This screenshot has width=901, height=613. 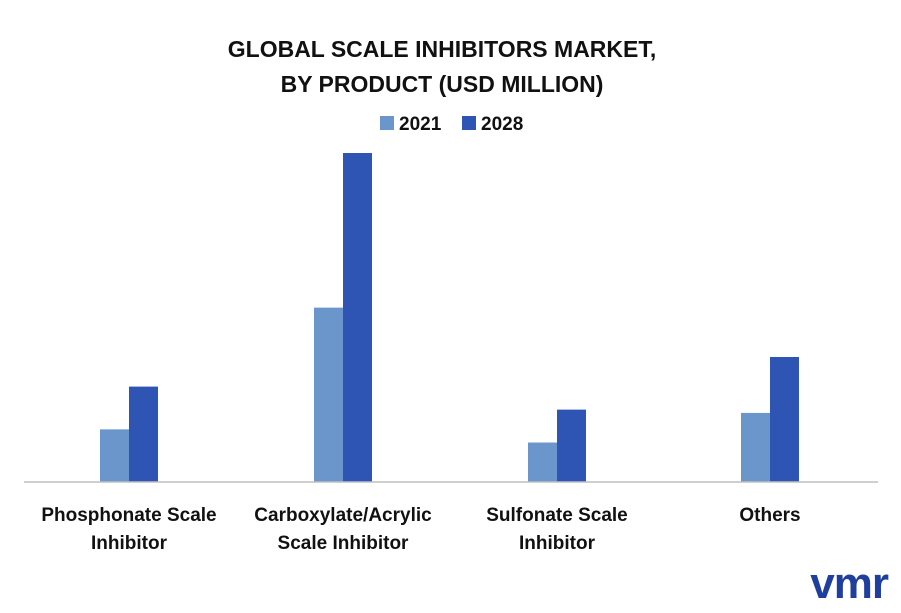 What do you see at coordinates (557, 543) in the screenshot?
I see `category-label-2-line-1: Inhibitor` at bounding box center [557, 543].